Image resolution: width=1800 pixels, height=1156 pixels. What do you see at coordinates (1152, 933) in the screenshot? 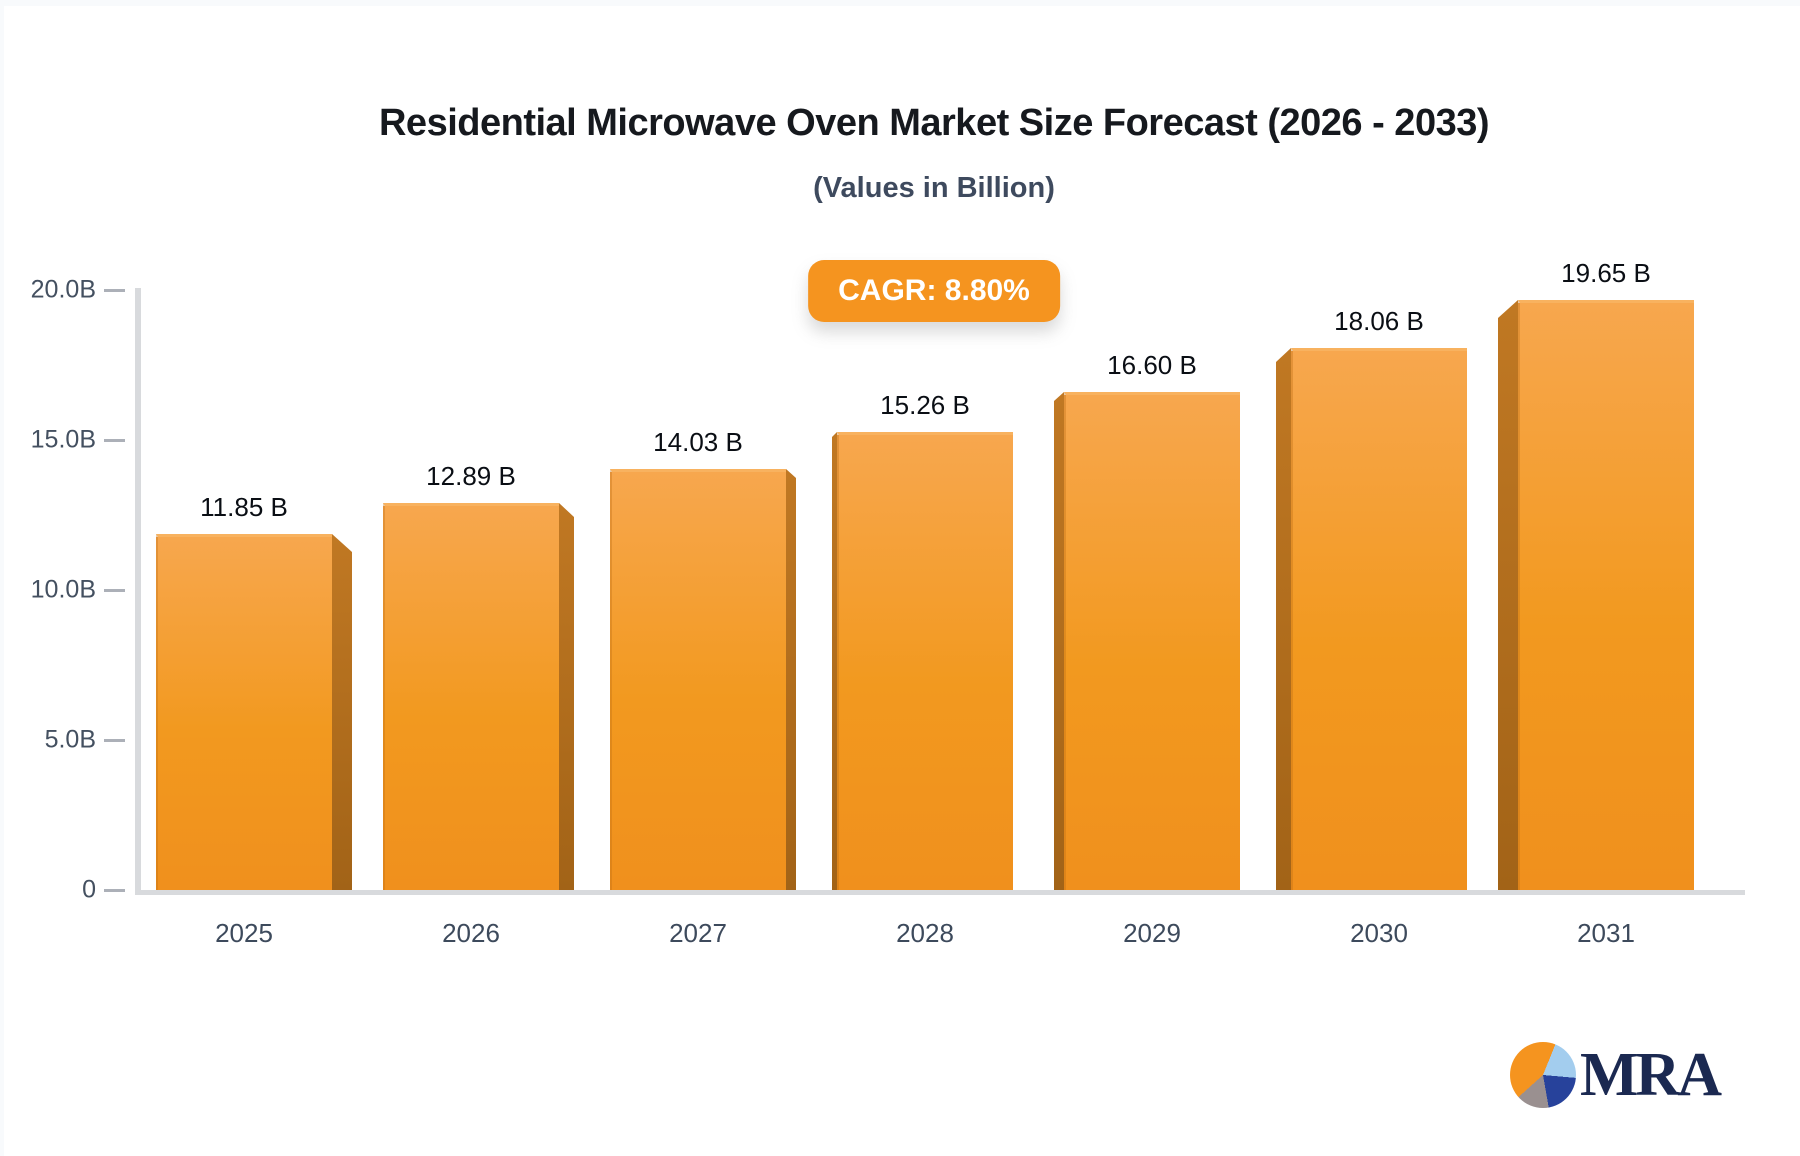
I see `x-axis-label: 2029` at bounding box center [1152, 933].